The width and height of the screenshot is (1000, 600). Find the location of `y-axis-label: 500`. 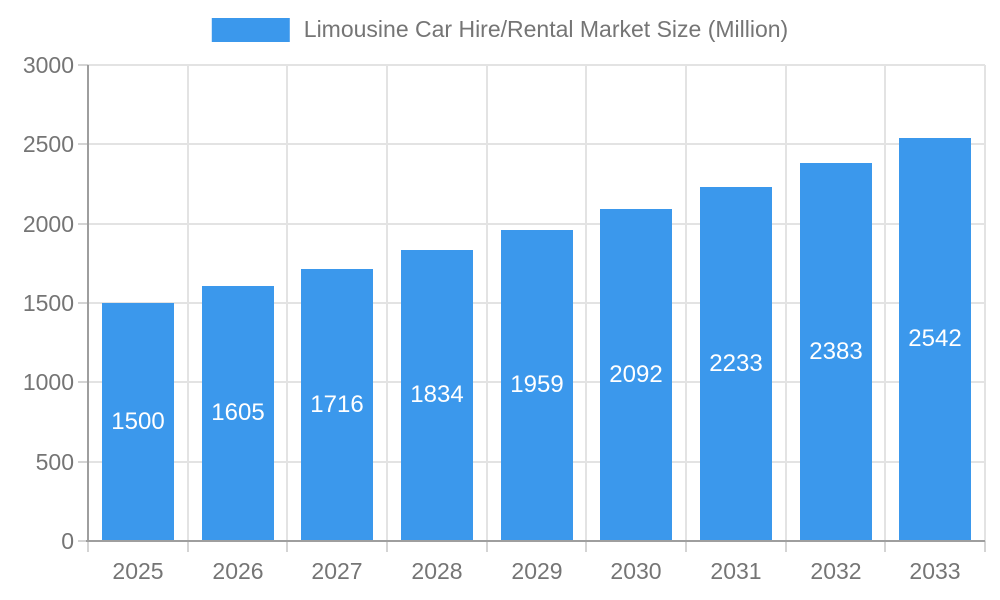

y-axis-label: 500 is located at coordinates (54, 462).